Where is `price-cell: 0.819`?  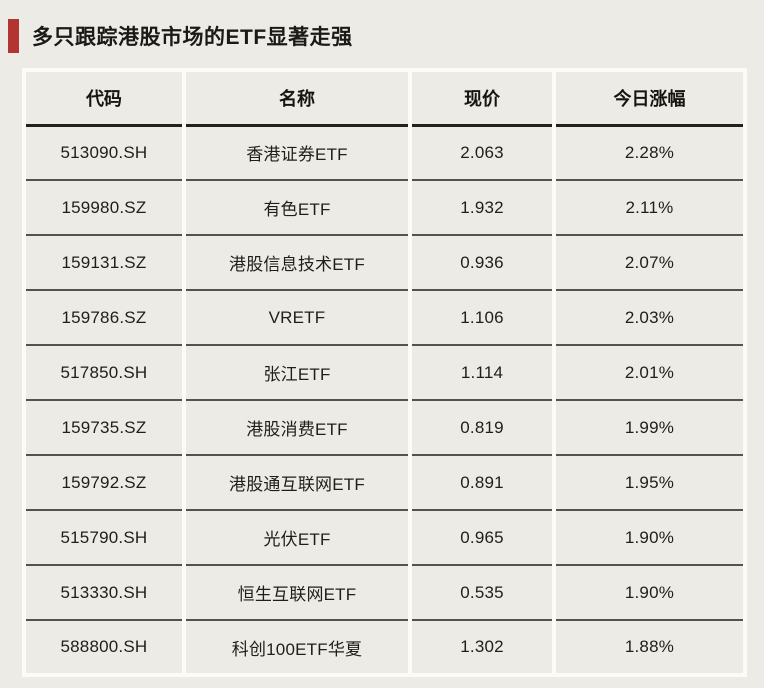 price-cell: 0.819 is located at coordinates (481, 427).